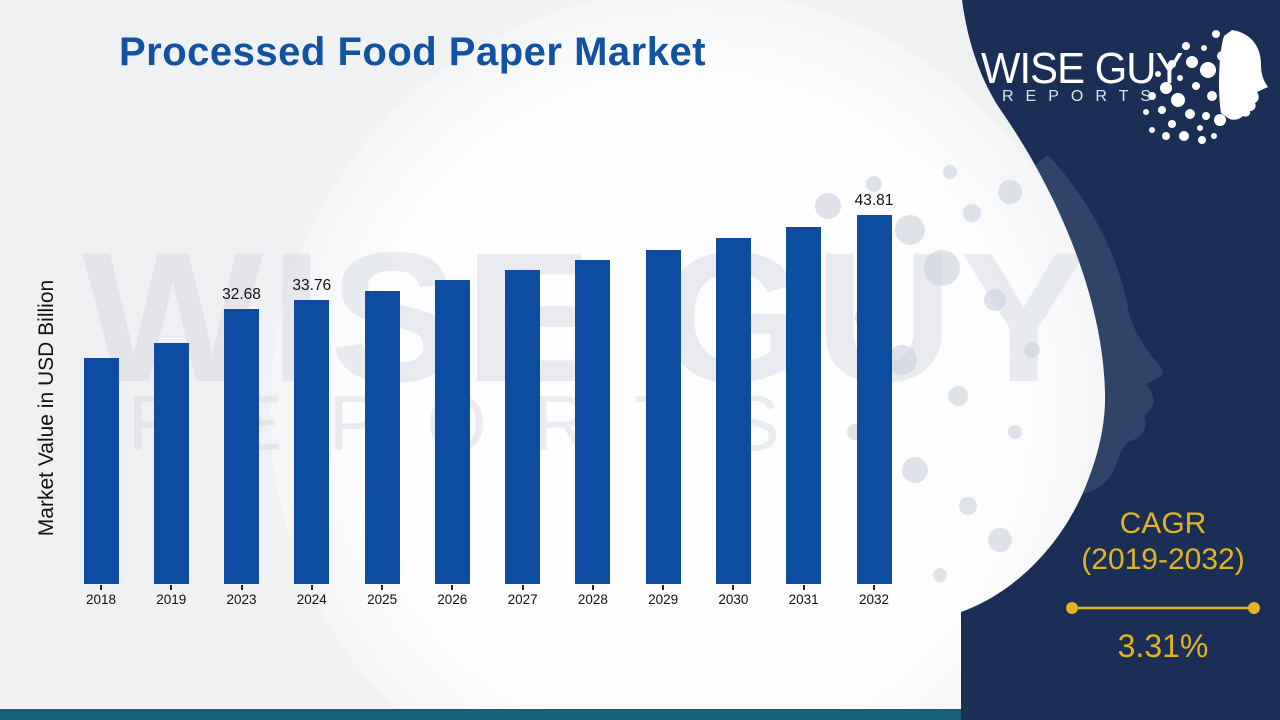 The width and height of the screenshot is (1280, 720). What do you see at coordinates (1082, 68) in the screenshot?
I see `logo-wordmark: WISE GUY` at bounding box center [1082, 68].